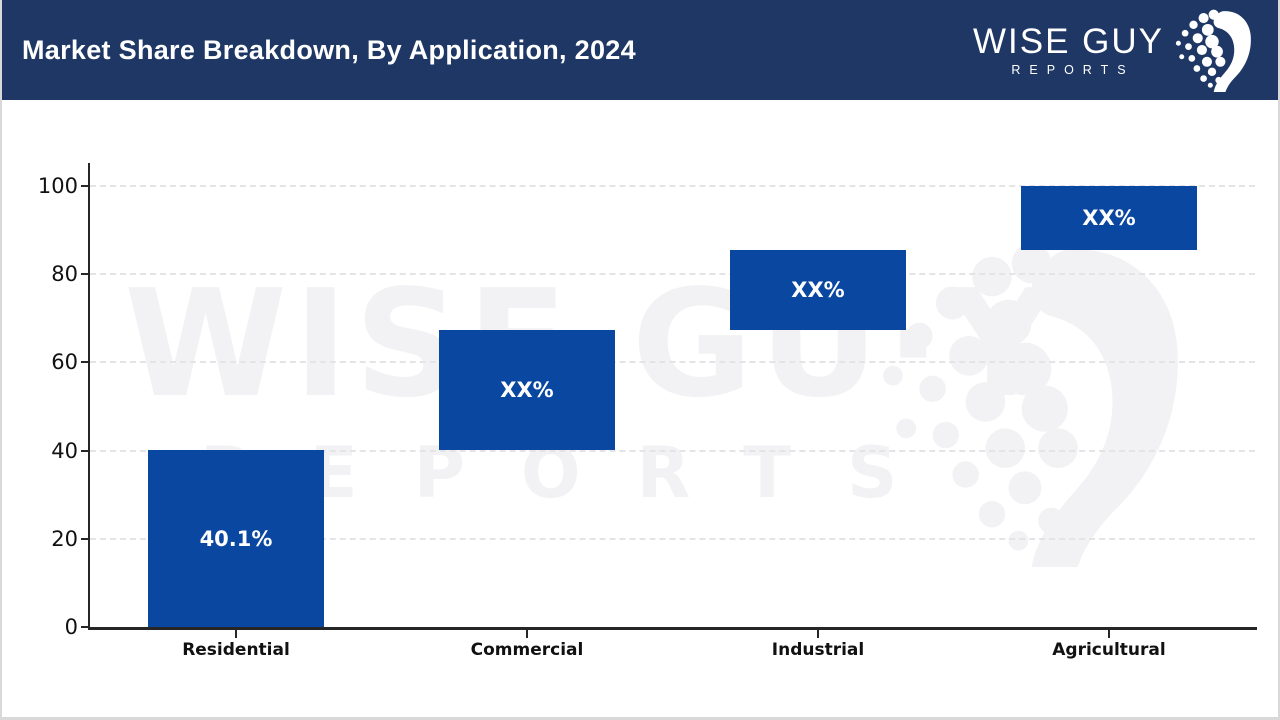 The height and width of the screenshot is (720, 1280). I want to click on bar-residential: 40.1%, so click(236, 538).